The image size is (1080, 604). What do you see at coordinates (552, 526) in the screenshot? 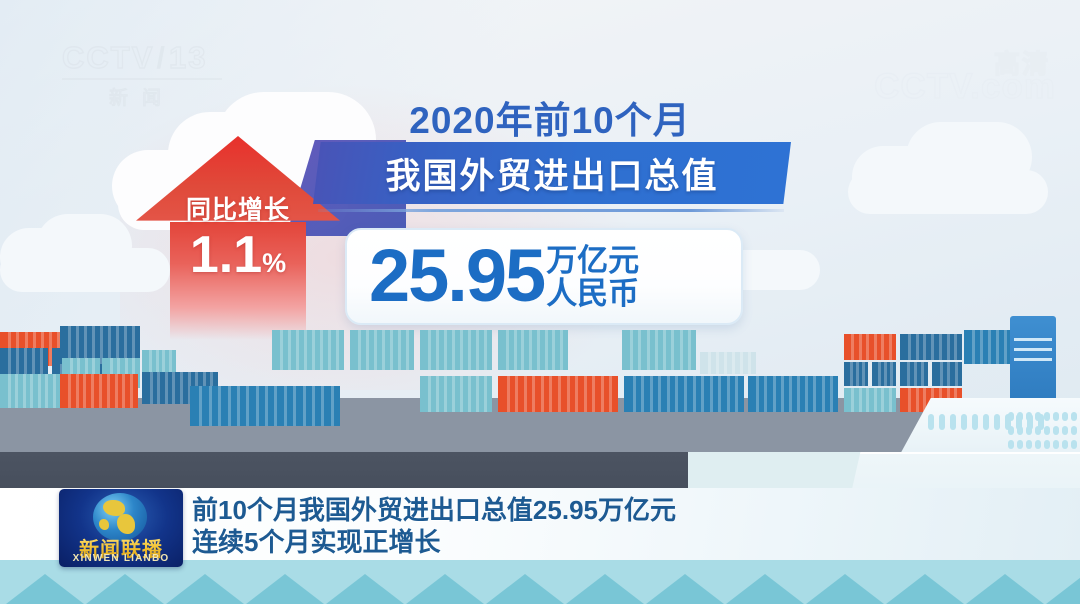
I see `news-ticker: 前10个月我国外贸进出口总值25.95万亿元 连续5个月实现正增长` at bounding box center [552, 526].